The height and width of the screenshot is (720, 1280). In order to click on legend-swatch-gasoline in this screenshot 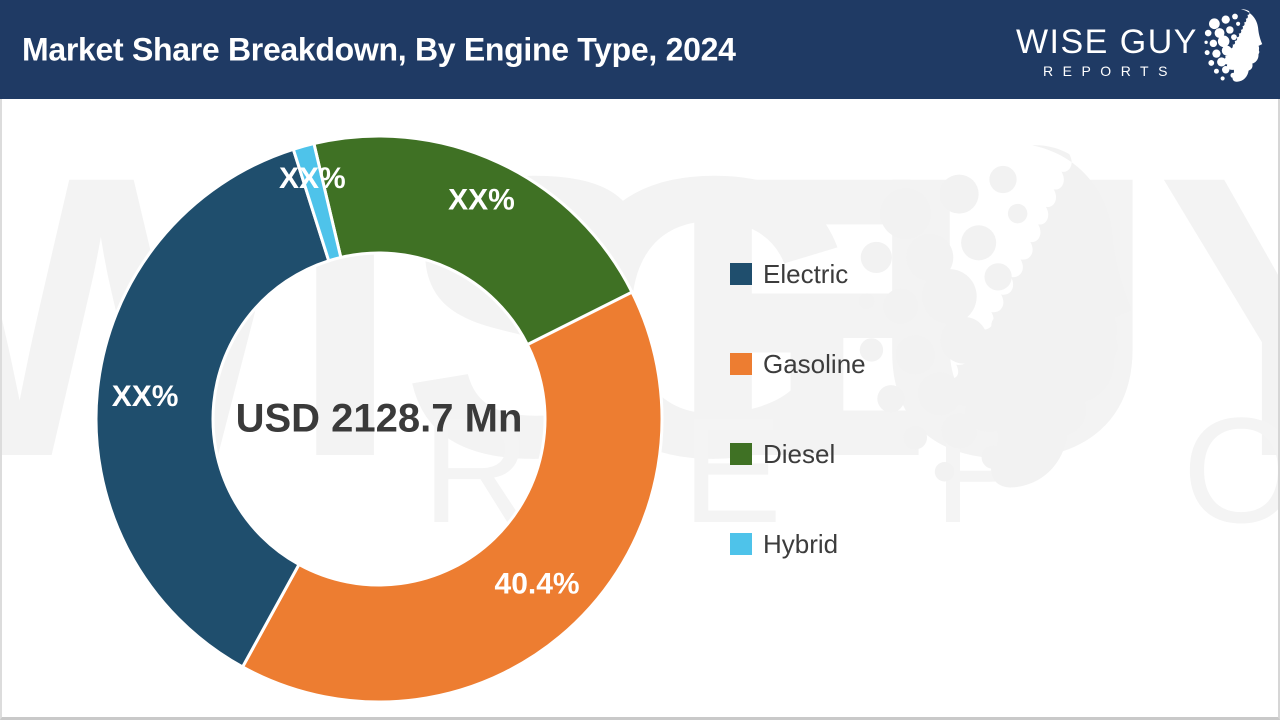, I will do `click(741, 364)`.